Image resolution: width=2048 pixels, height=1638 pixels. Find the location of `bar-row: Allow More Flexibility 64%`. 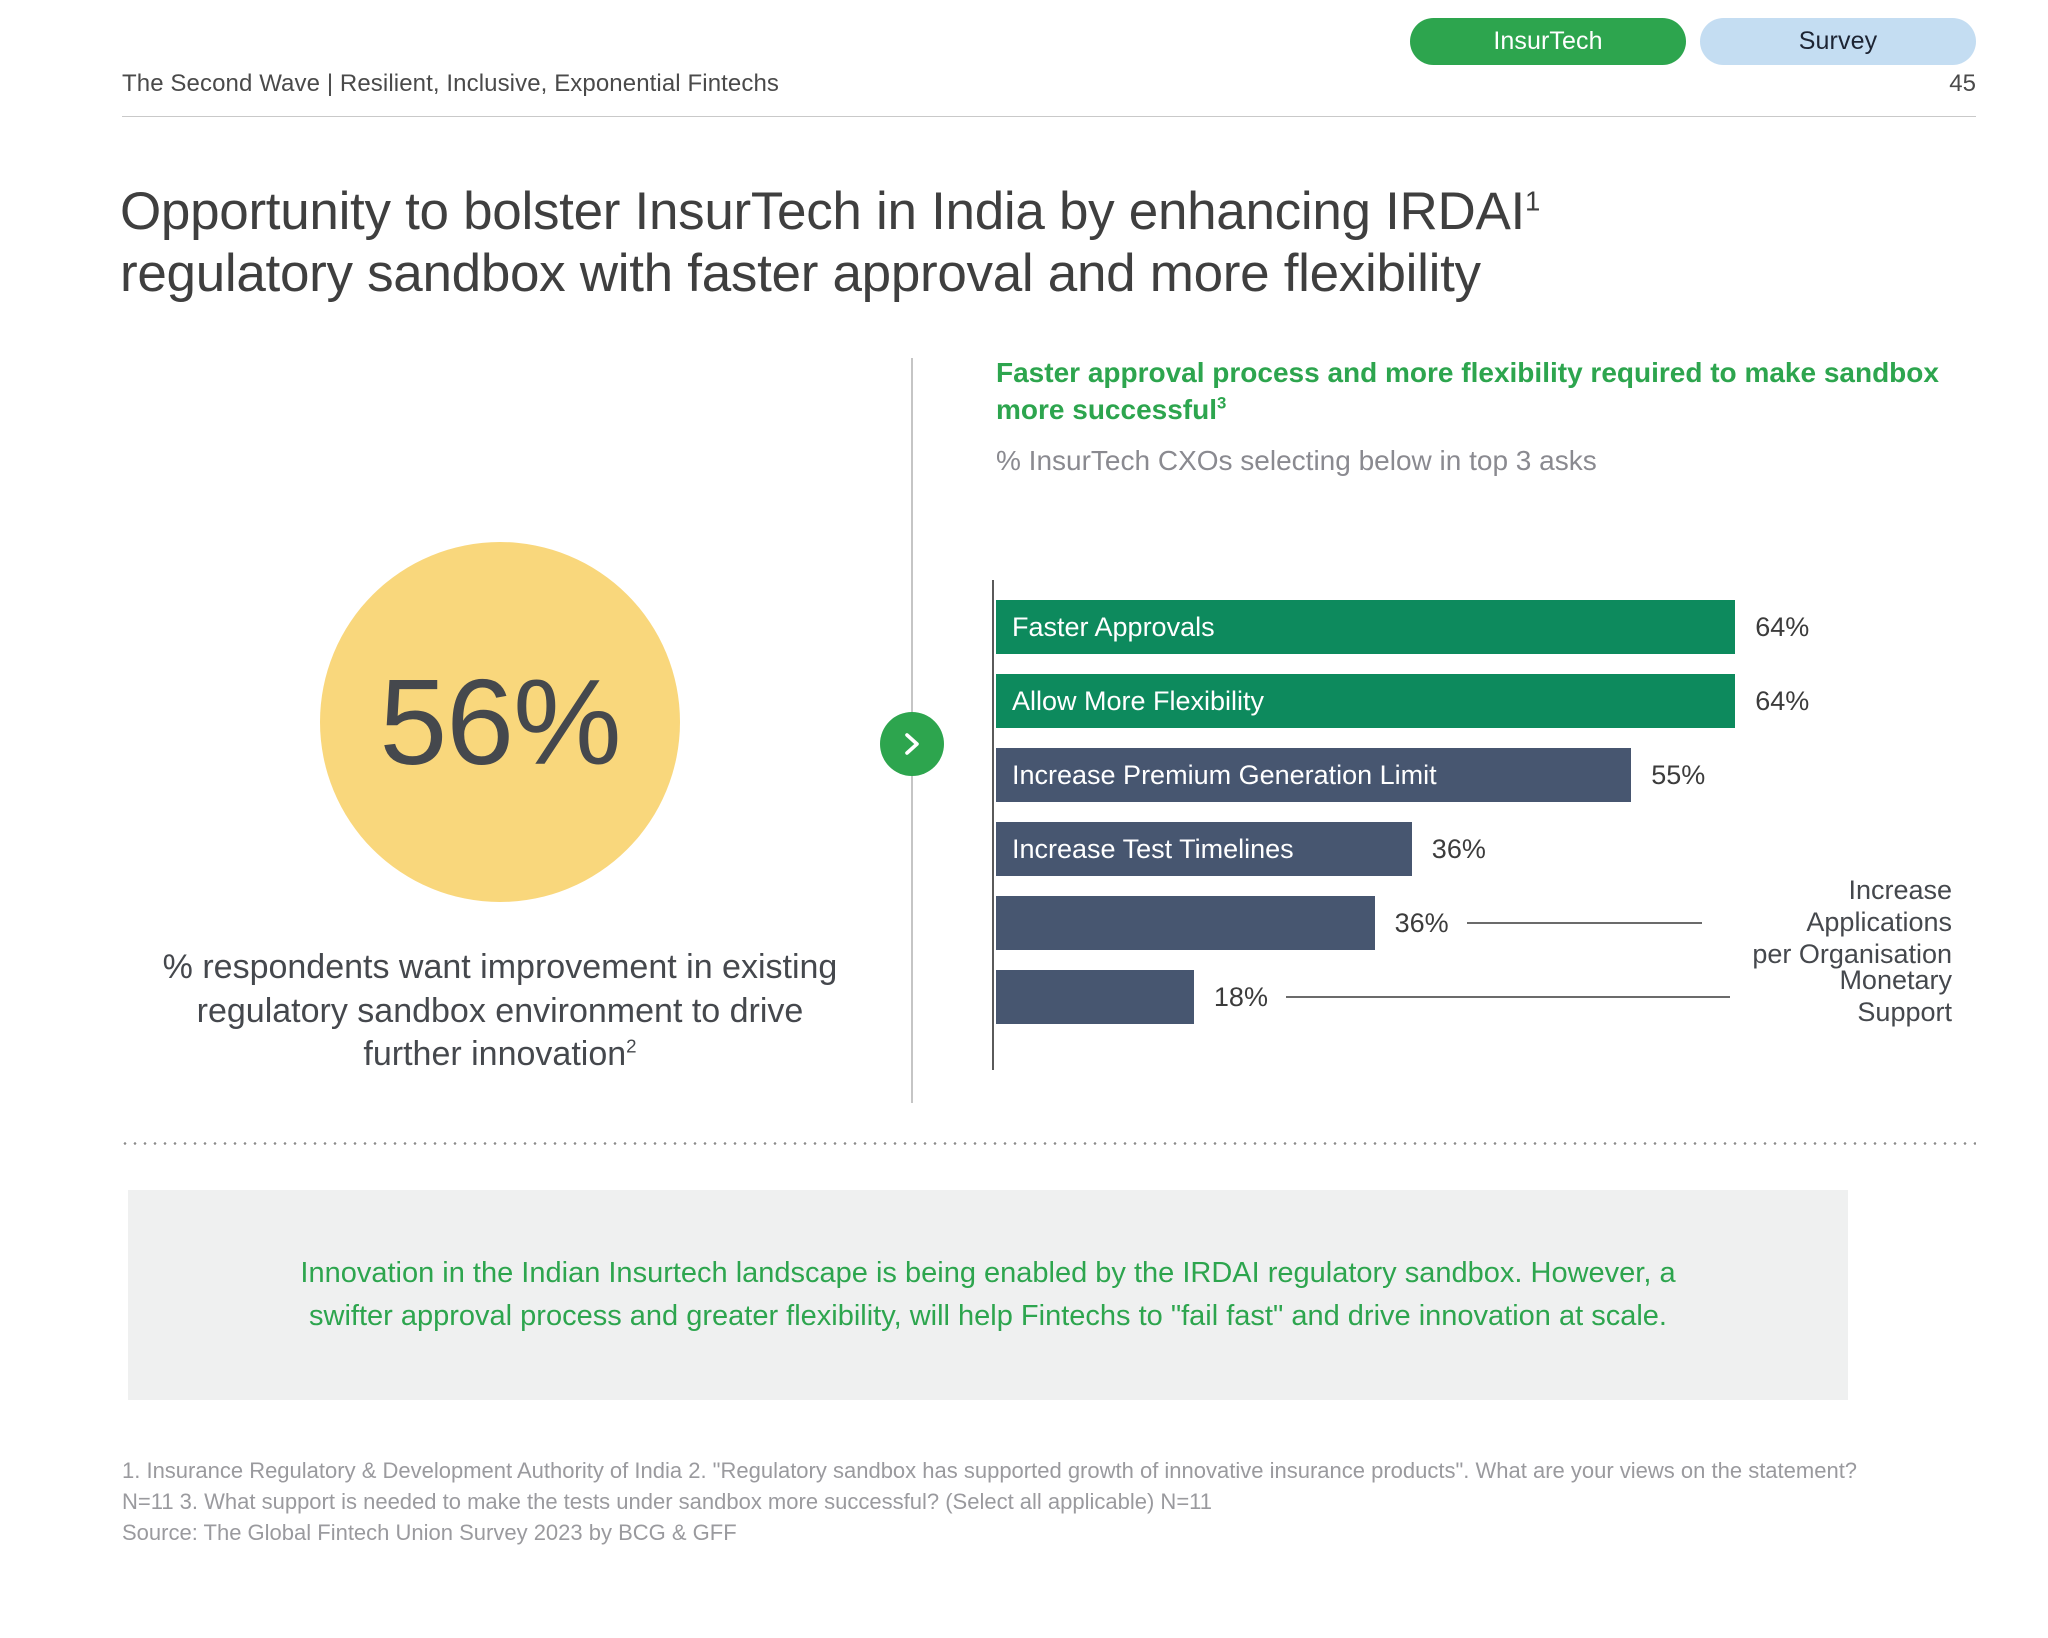

bar-row: Allow More Flexibility 64% is located at coordinates (1402, 701).